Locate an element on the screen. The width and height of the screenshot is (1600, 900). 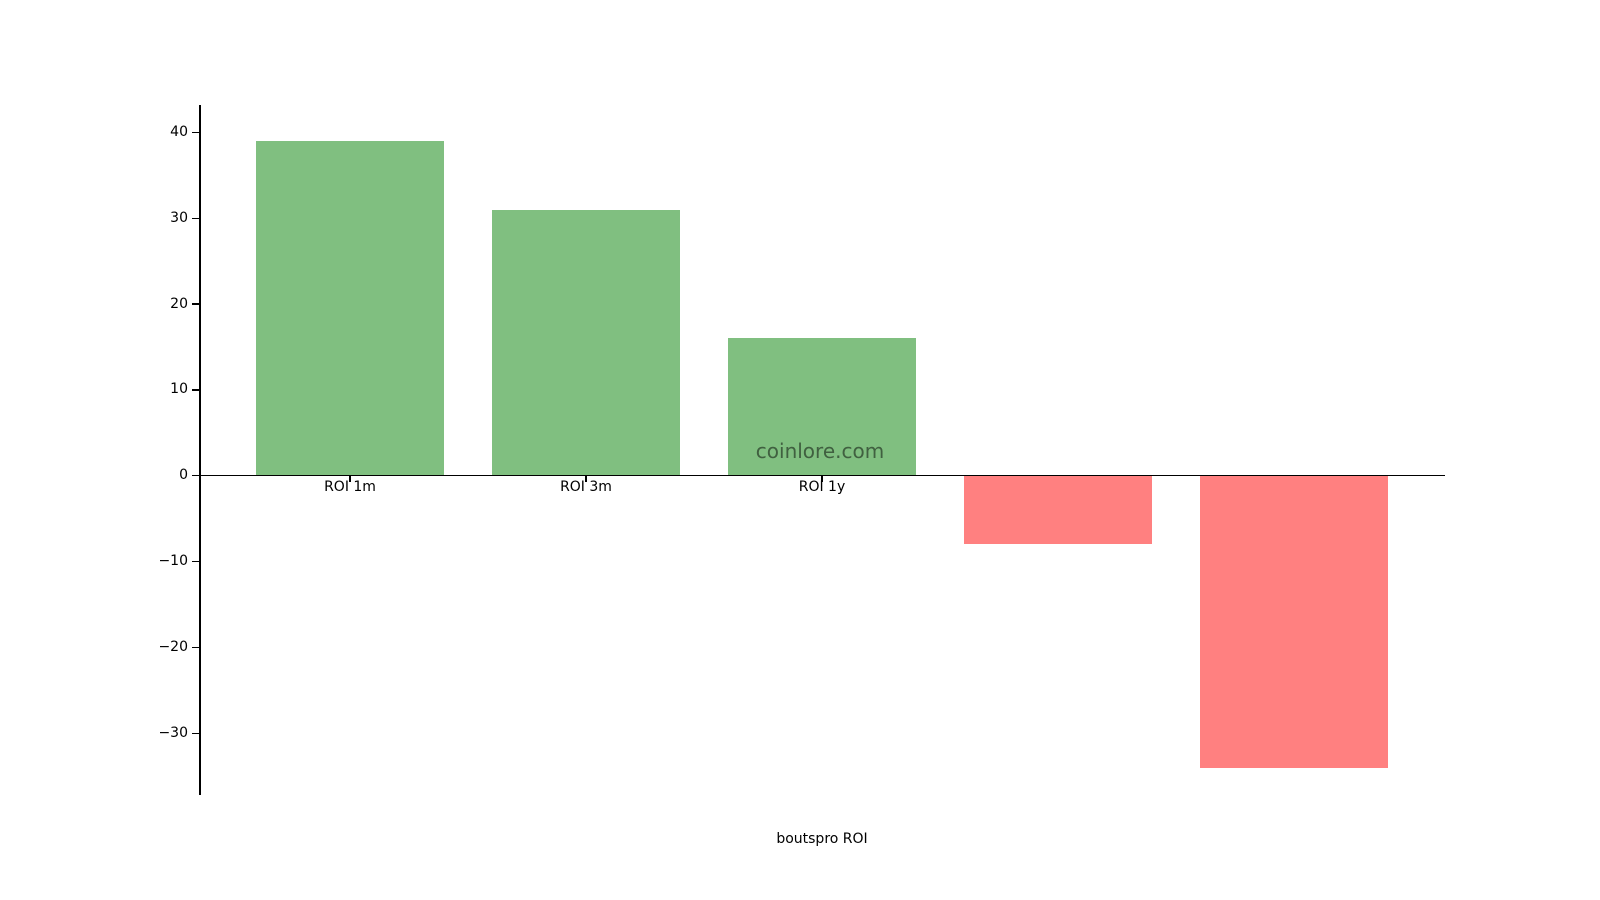
y-tick-label: 20 is located at coordinates (179, 303).